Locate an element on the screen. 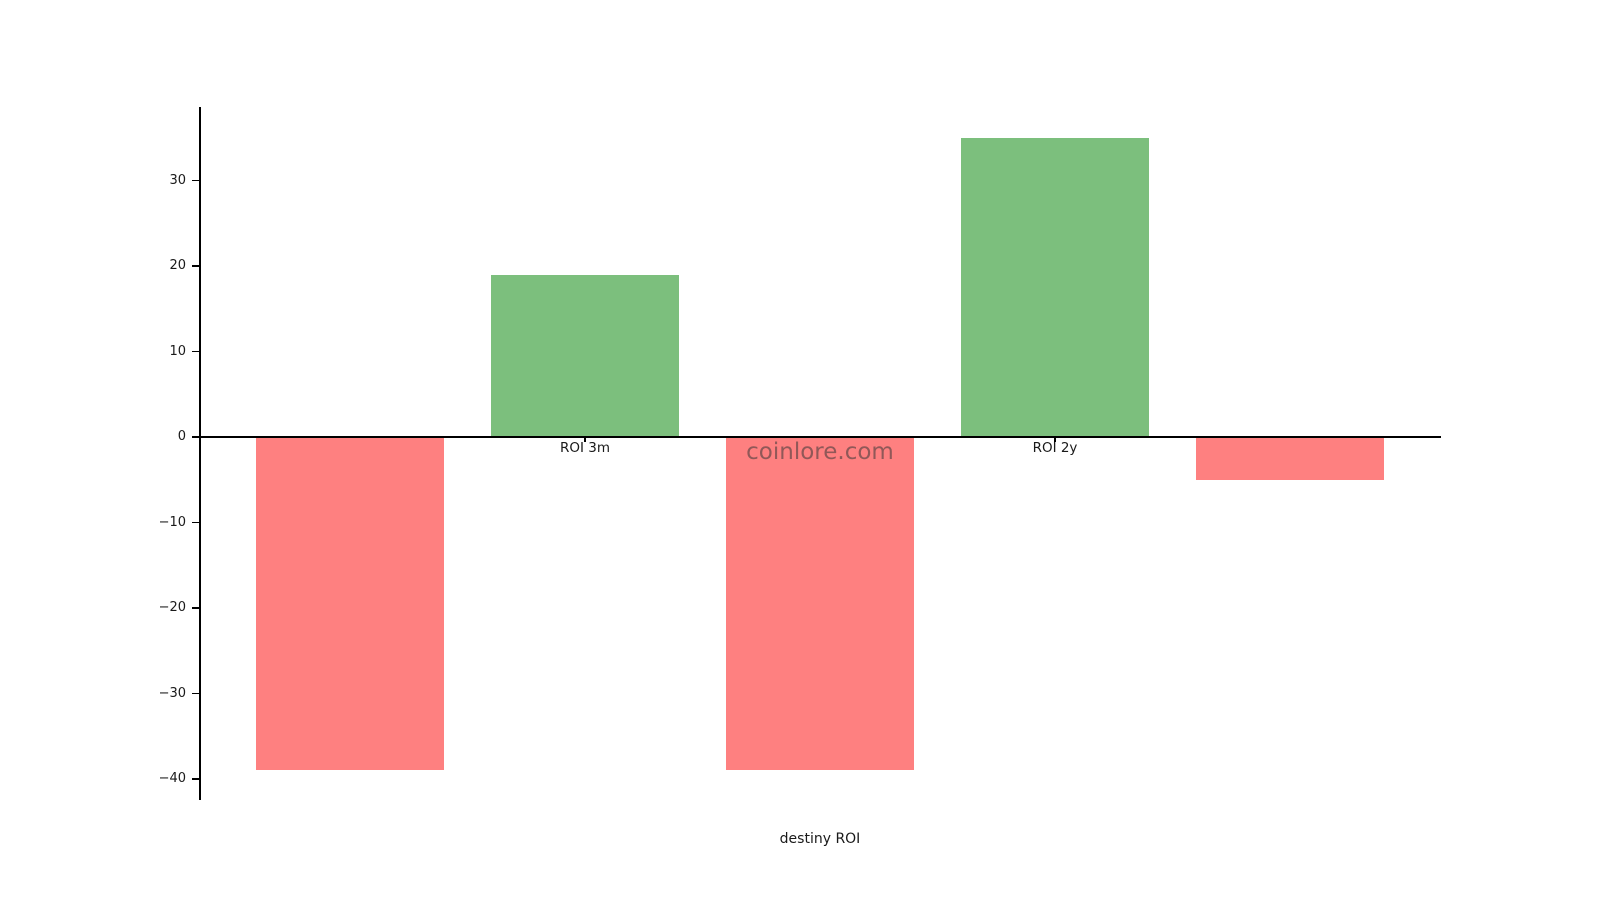 The width and height of the screenshot is (1600, 900). y-tick-label: −20 is located at coordinates (172, 607).